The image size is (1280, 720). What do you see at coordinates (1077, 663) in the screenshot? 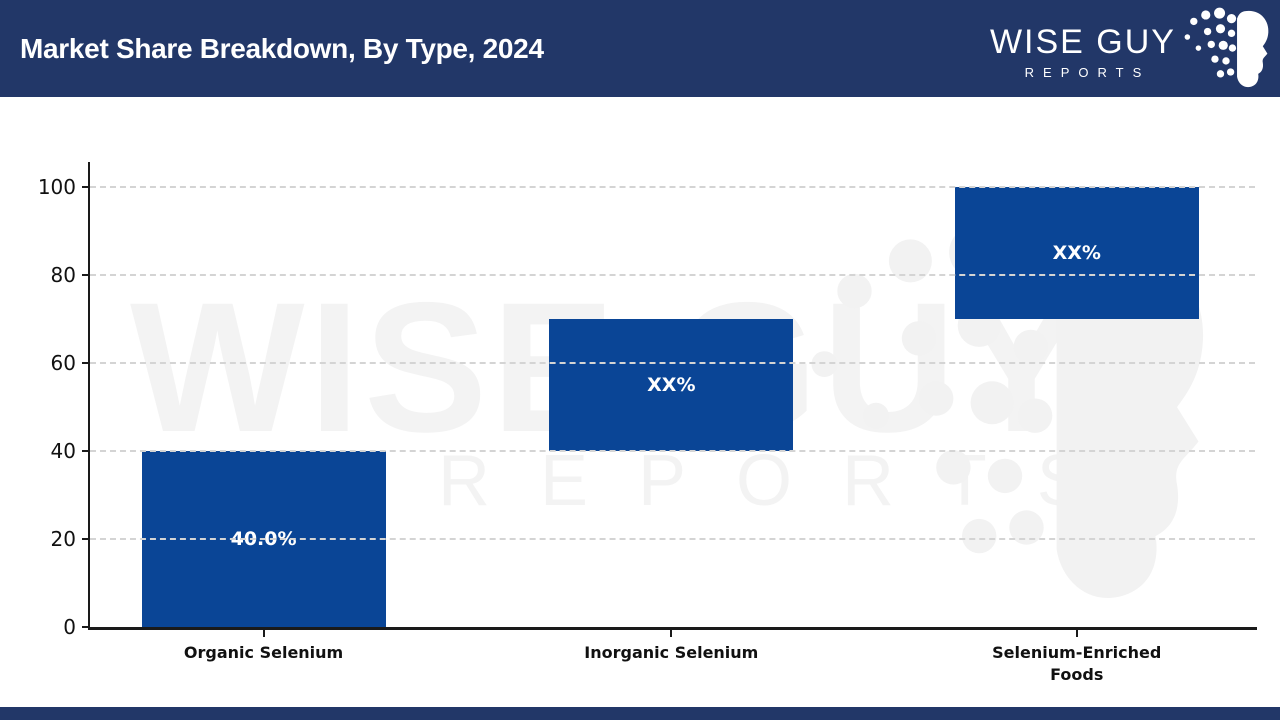
I see `x-category-label: Selenium-Enriched Foods` at bounding box center [1077, 663].